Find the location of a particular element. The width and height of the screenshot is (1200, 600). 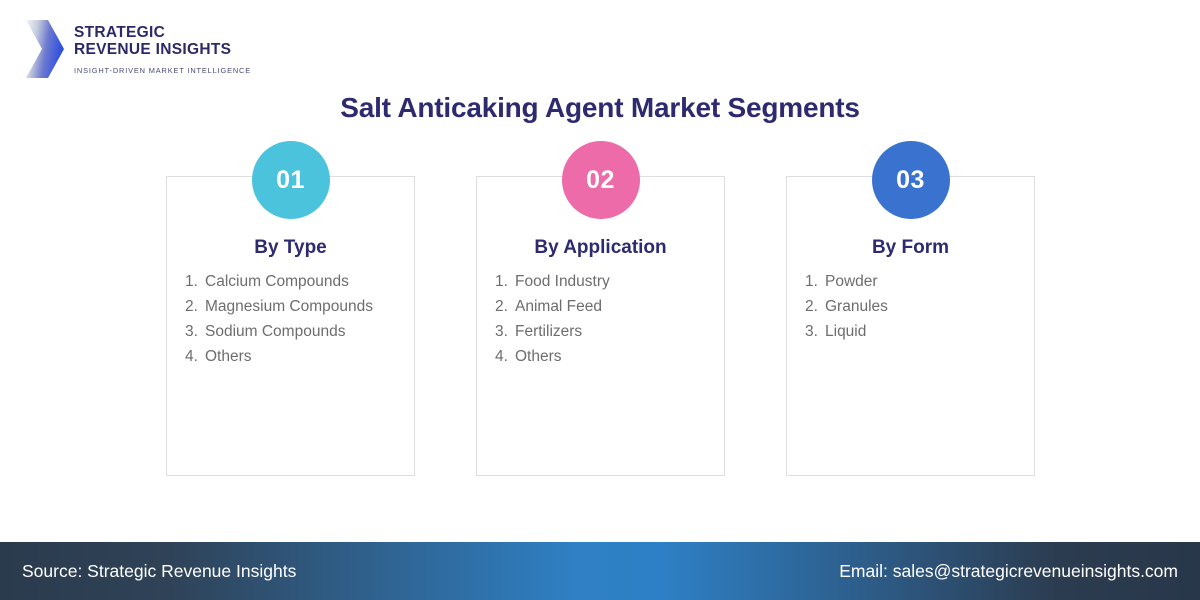

list-item-label: Granules is located at coordinates (856, 306).